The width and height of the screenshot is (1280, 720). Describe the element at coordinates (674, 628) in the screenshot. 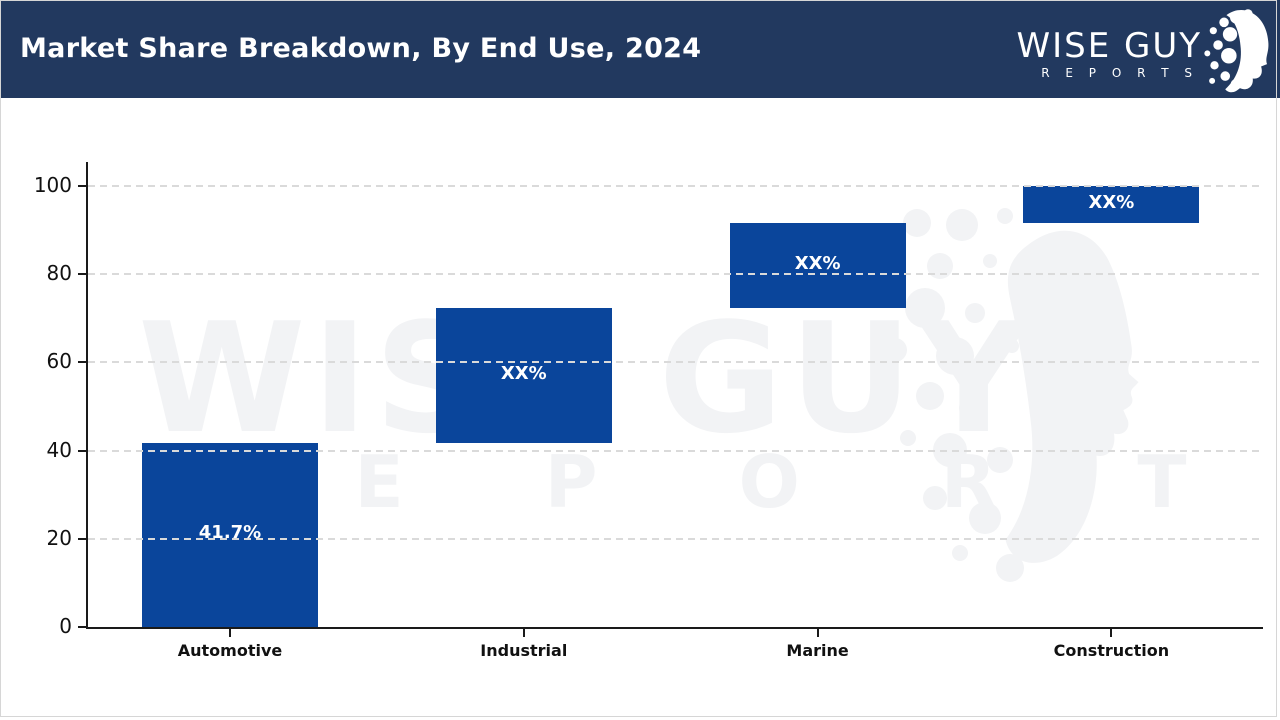

I see `x-axis` at that location.